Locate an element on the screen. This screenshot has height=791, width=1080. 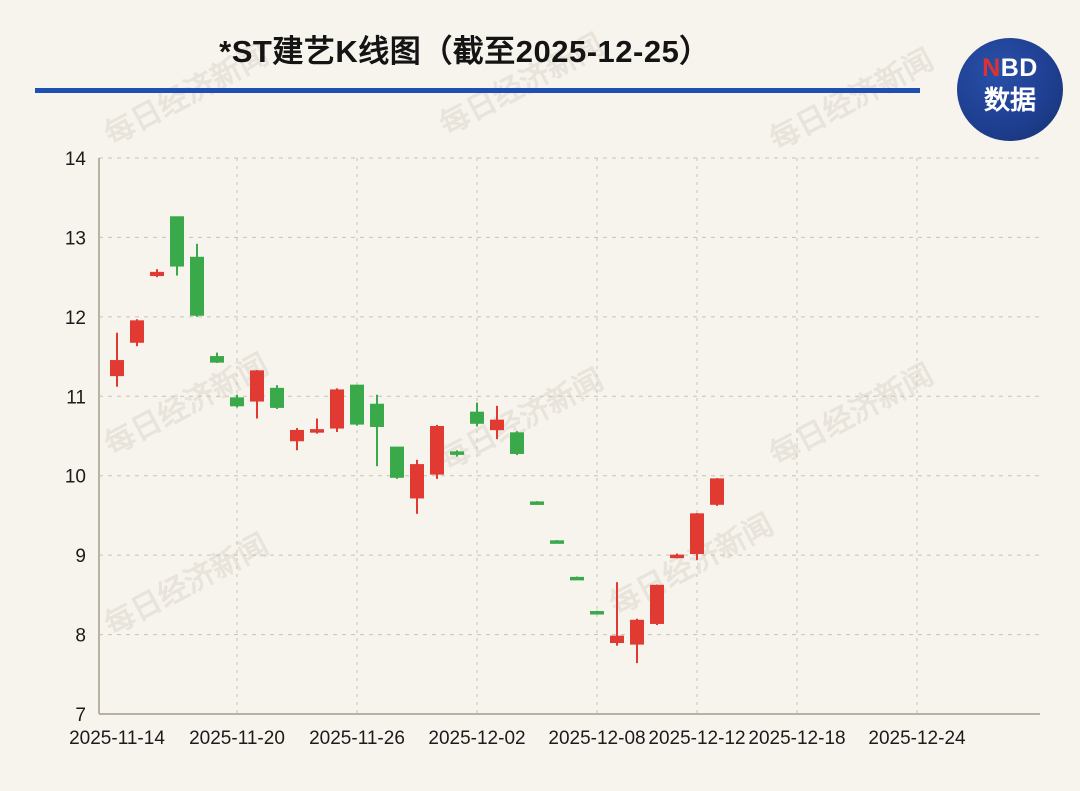
page-title: *ST建艺K线图（截至2025-12-25） is located at coordinates (465, 51).